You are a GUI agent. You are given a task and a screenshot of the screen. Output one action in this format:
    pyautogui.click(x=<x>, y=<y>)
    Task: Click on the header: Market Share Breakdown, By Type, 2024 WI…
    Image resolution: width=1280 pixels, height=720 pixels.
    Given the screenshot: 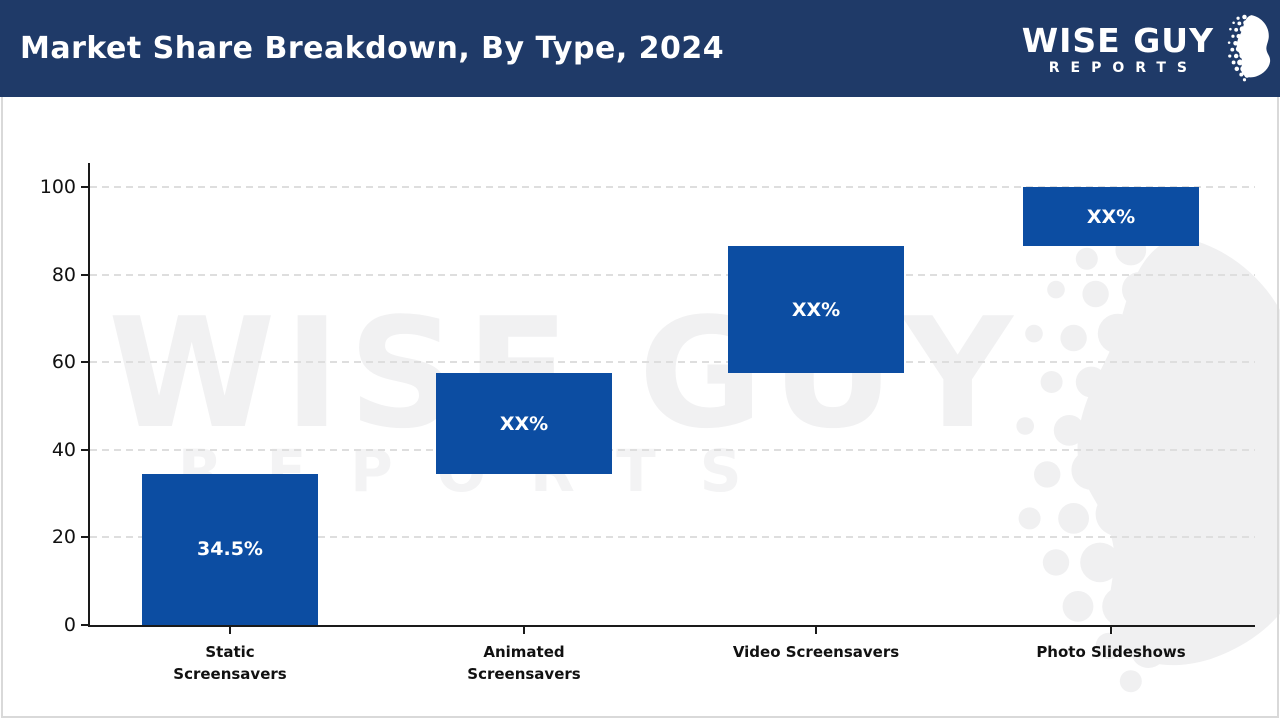 What is the action you would take?
    pyautogui.click(x=640, y=48)
    